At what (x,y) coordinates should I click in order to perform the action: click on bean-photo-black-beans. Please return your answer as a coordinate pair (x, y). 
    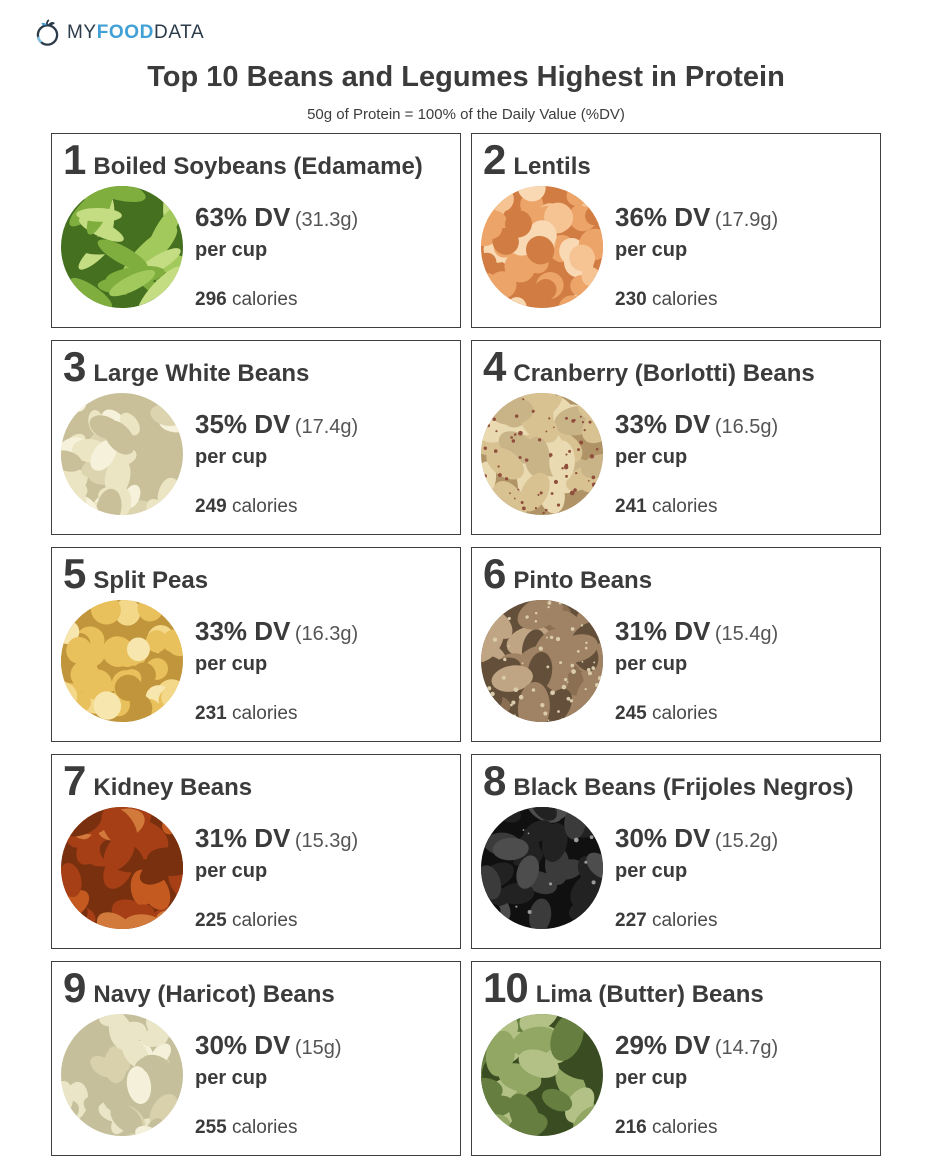
    Looking at the image, I should click on (542, 868).